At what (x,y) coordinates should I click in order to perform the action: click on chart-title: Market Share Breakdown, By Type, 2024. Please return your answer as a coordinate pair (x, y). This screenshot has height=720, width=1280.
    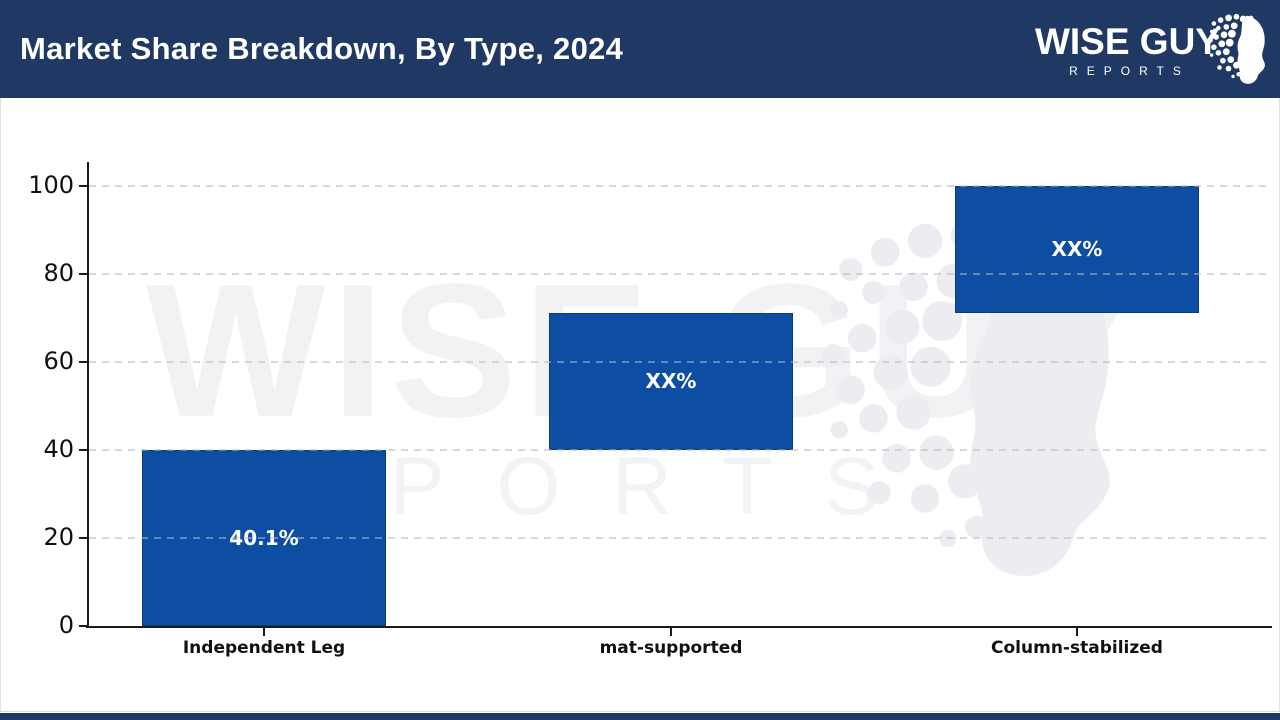
    Looking at the image, I should click on (322, 48).